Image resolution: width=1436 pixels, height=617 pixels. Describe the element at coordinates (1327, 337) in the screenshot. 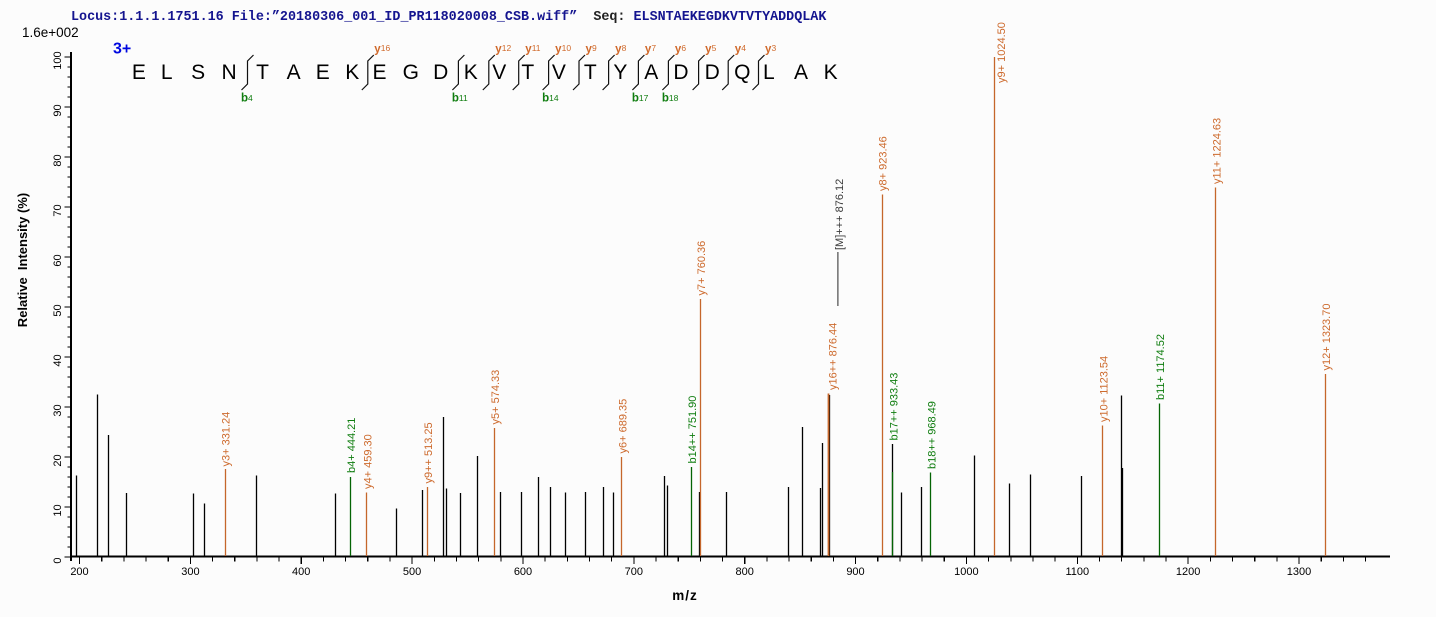

I see `svg-text: y12+ 1323.70` at that location.